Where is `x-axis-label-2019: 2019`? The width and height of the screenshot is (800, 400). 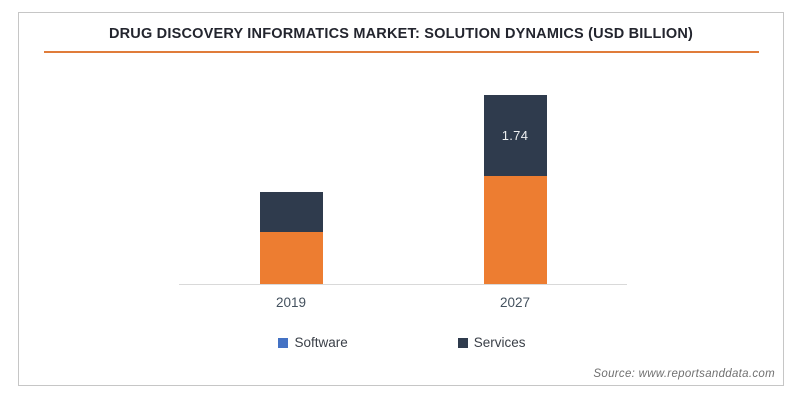 x-axis-label-2019: 2019 is located at coordinates (291, 302).